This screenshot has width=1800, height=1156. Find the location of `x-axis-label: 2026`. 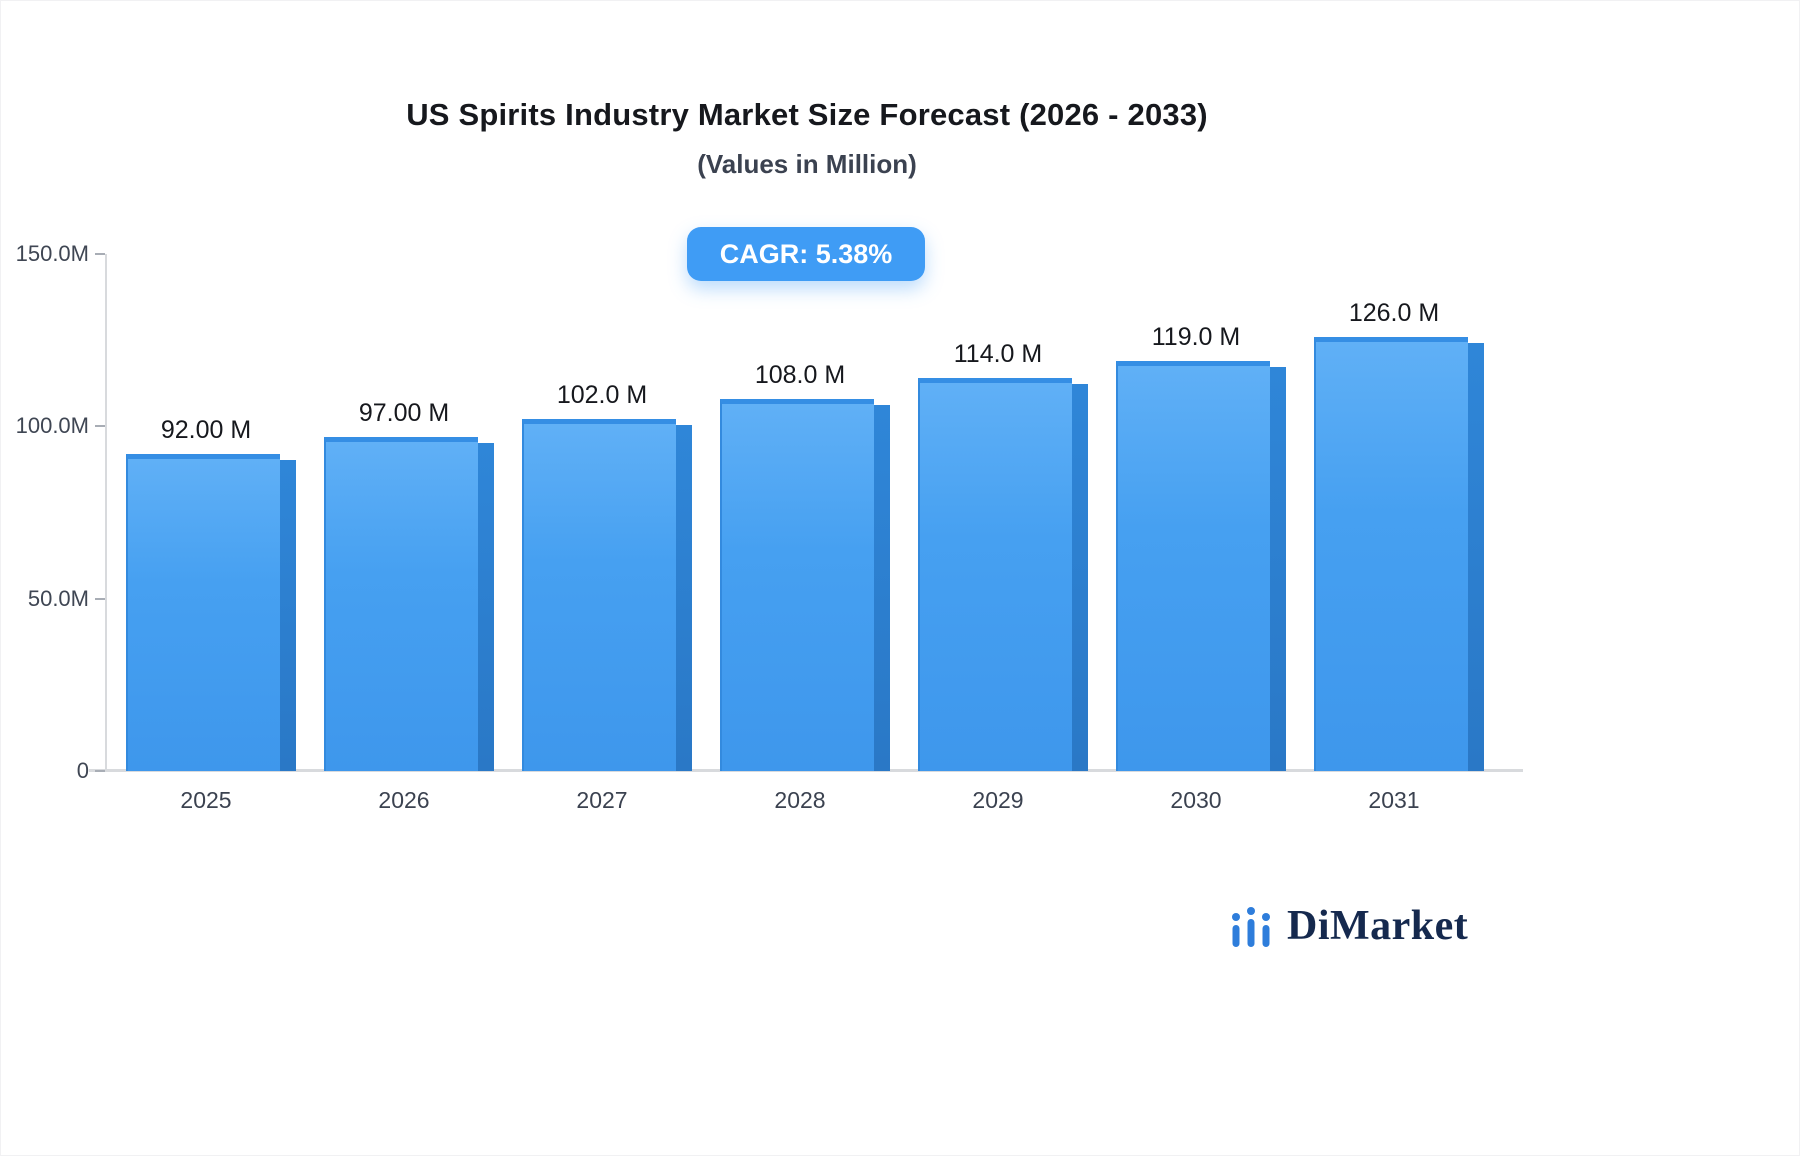

x-axis-label: 2026 is located at coordinates (404, 800).